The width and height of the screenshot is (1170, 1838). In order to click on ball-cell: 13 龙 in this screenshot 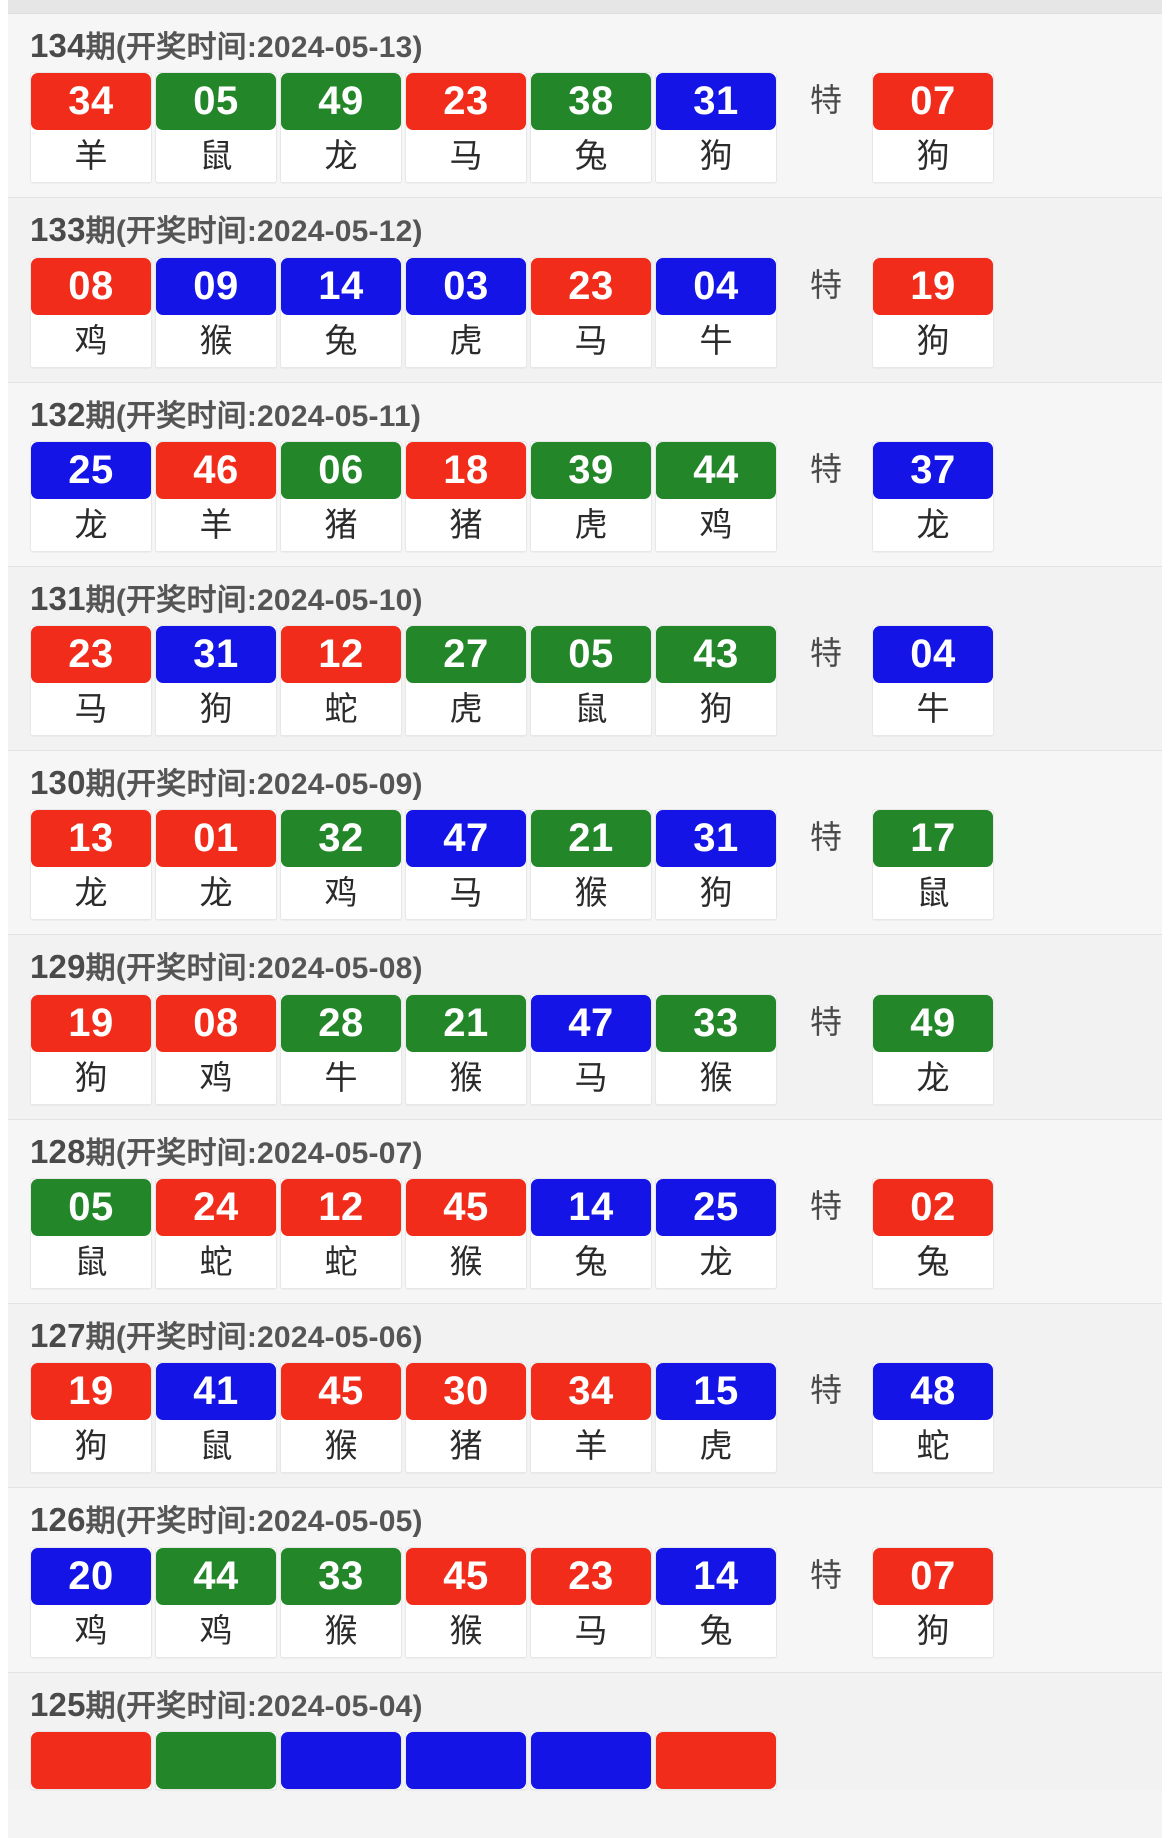, I will do `click(91, 865)`.